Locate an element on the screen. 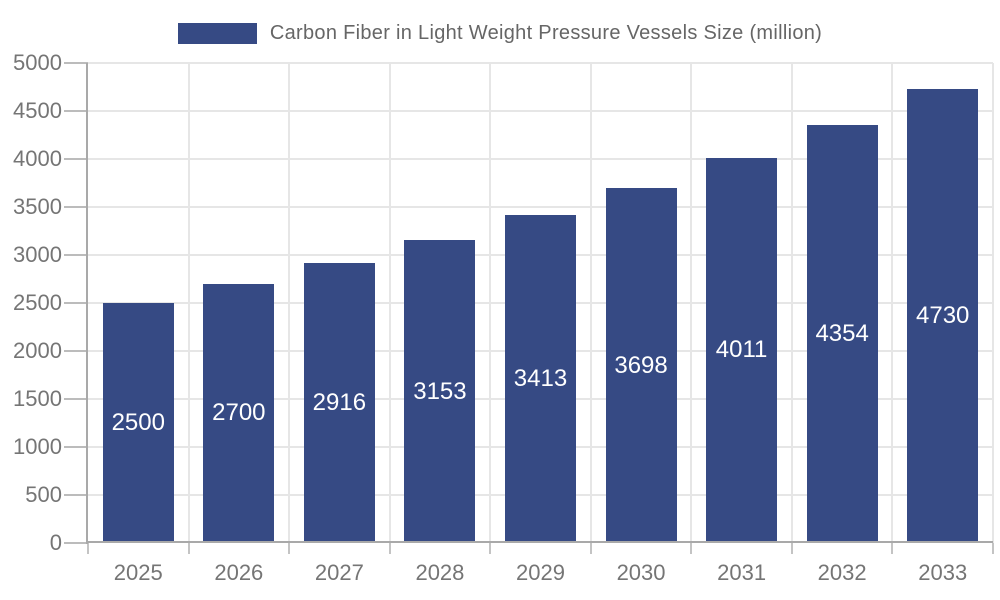 The width and height of the screenshot is (1000, 600). bar: 4354 is located at coordinates (842, 334).